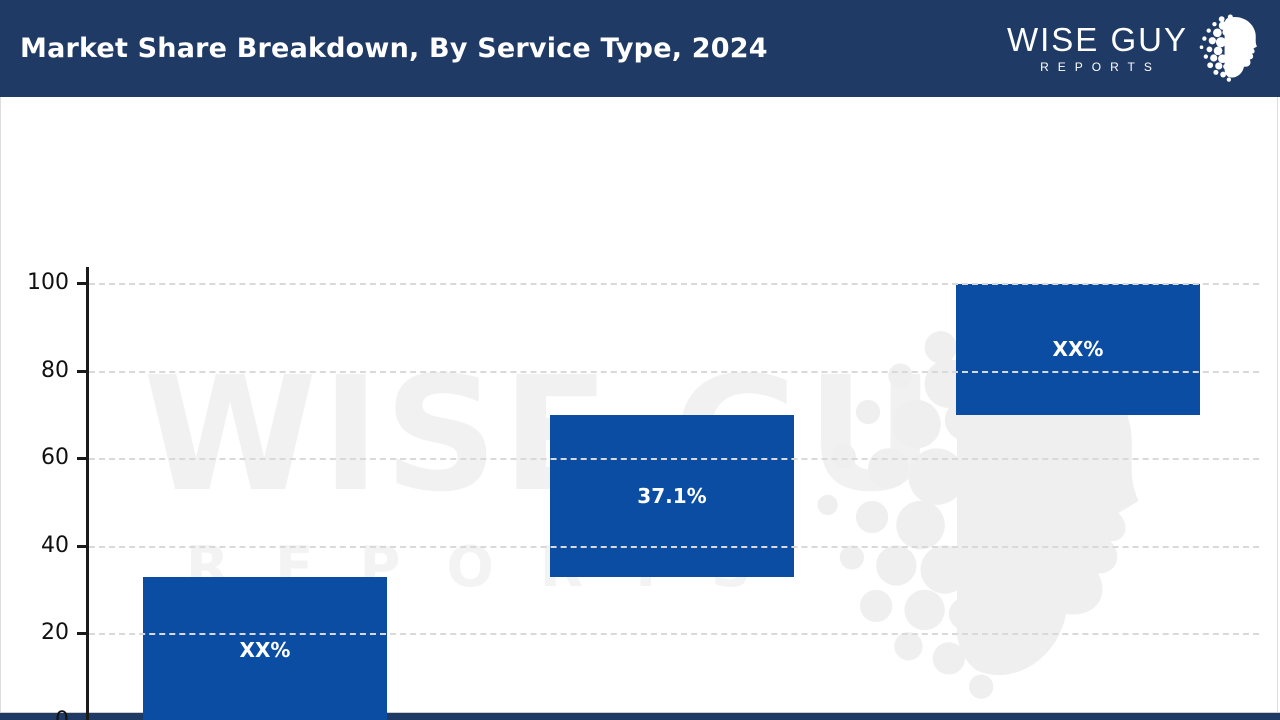 This screenshot has width=1280, height=720. I want to click on footer-bar, so click(640, 716).